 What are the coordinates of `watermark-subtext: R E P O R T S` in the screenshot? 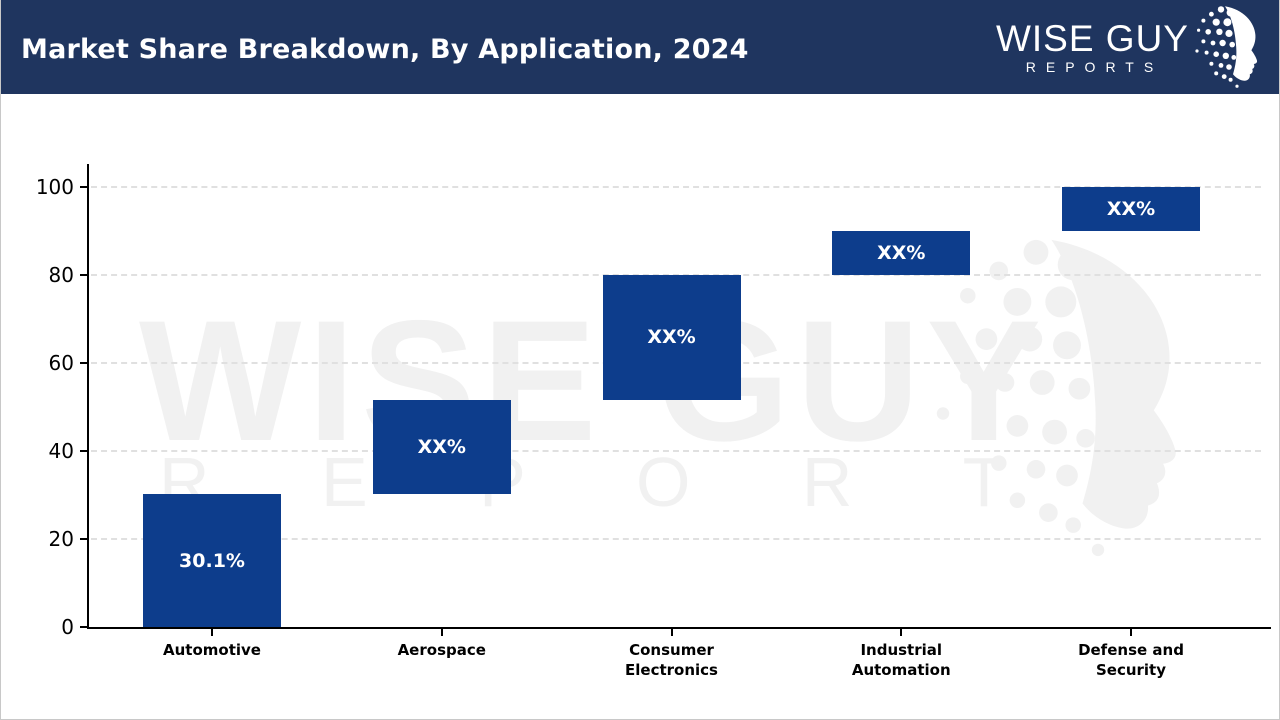 It's located at (684, 482).